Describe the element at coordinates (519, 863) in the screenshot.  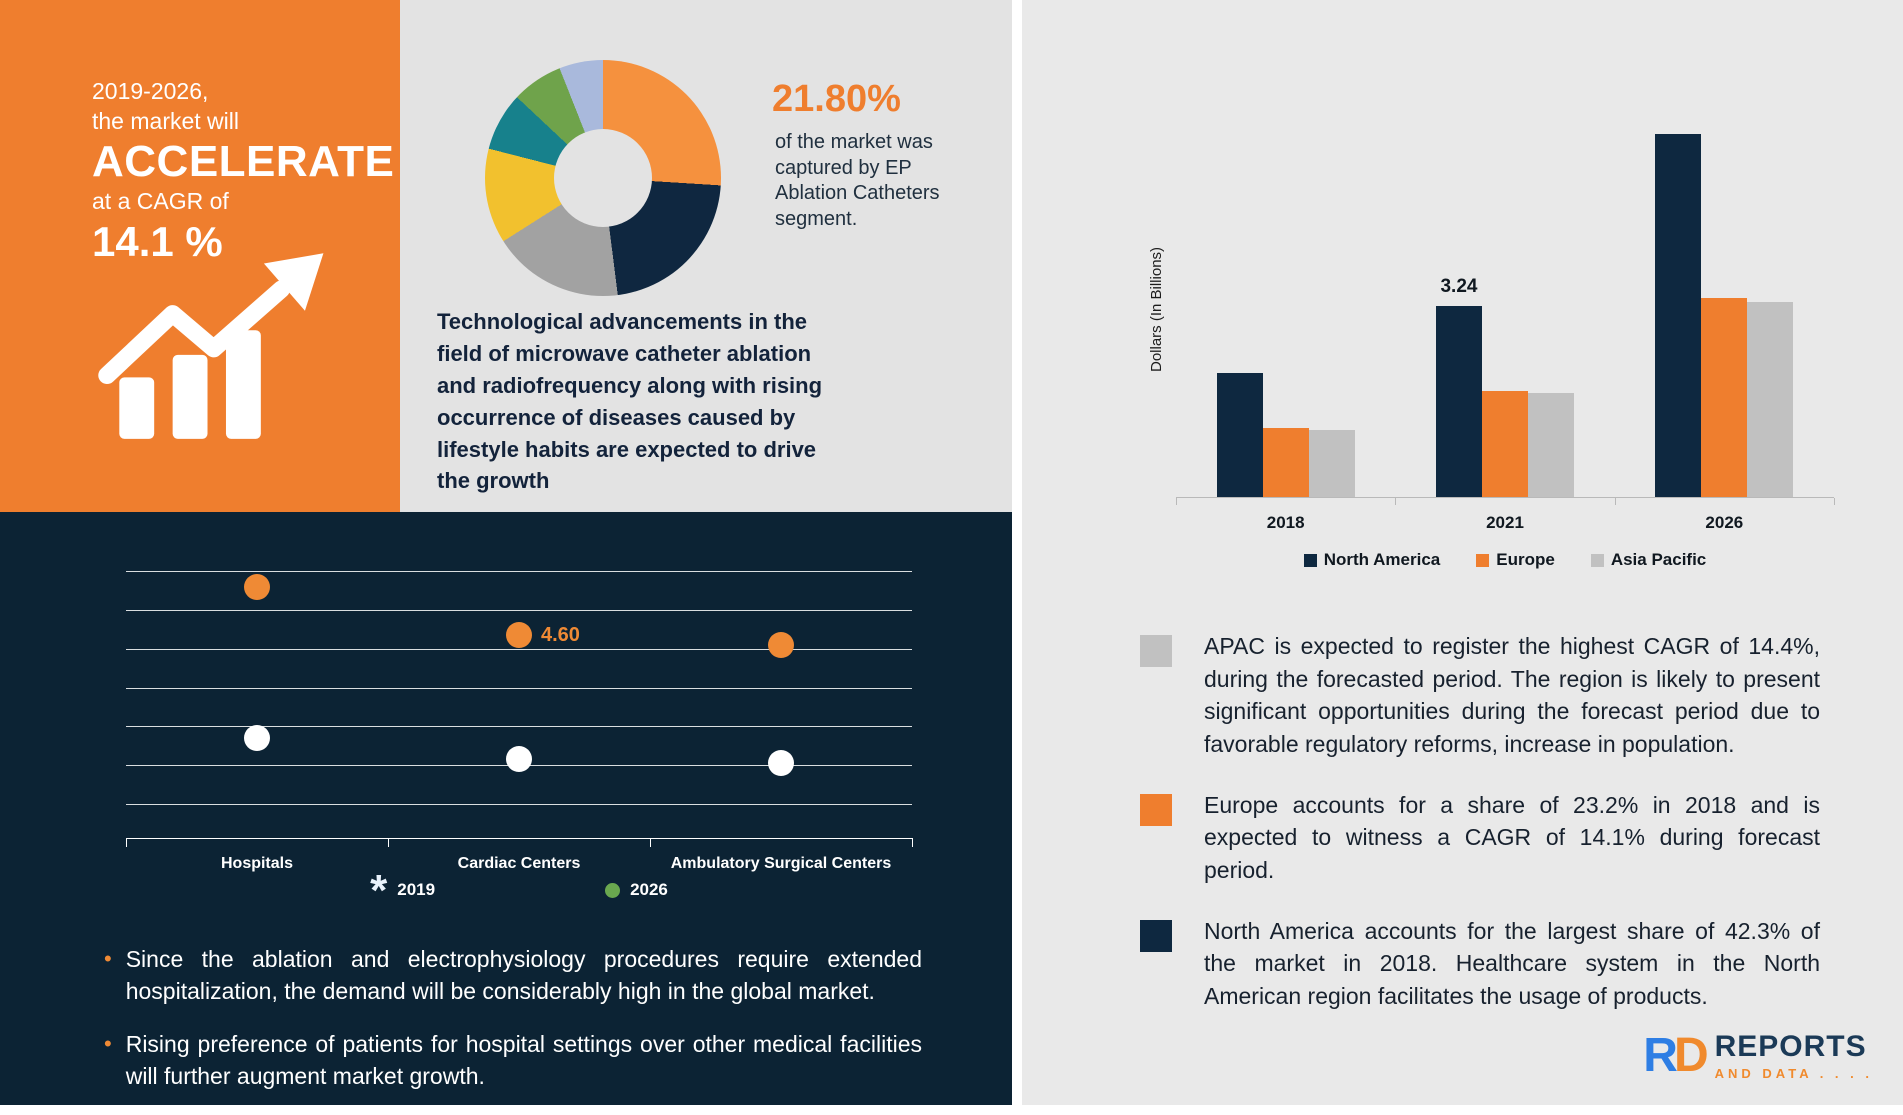
I see `dotplot-category-label: Cardiac Centers` at that location.